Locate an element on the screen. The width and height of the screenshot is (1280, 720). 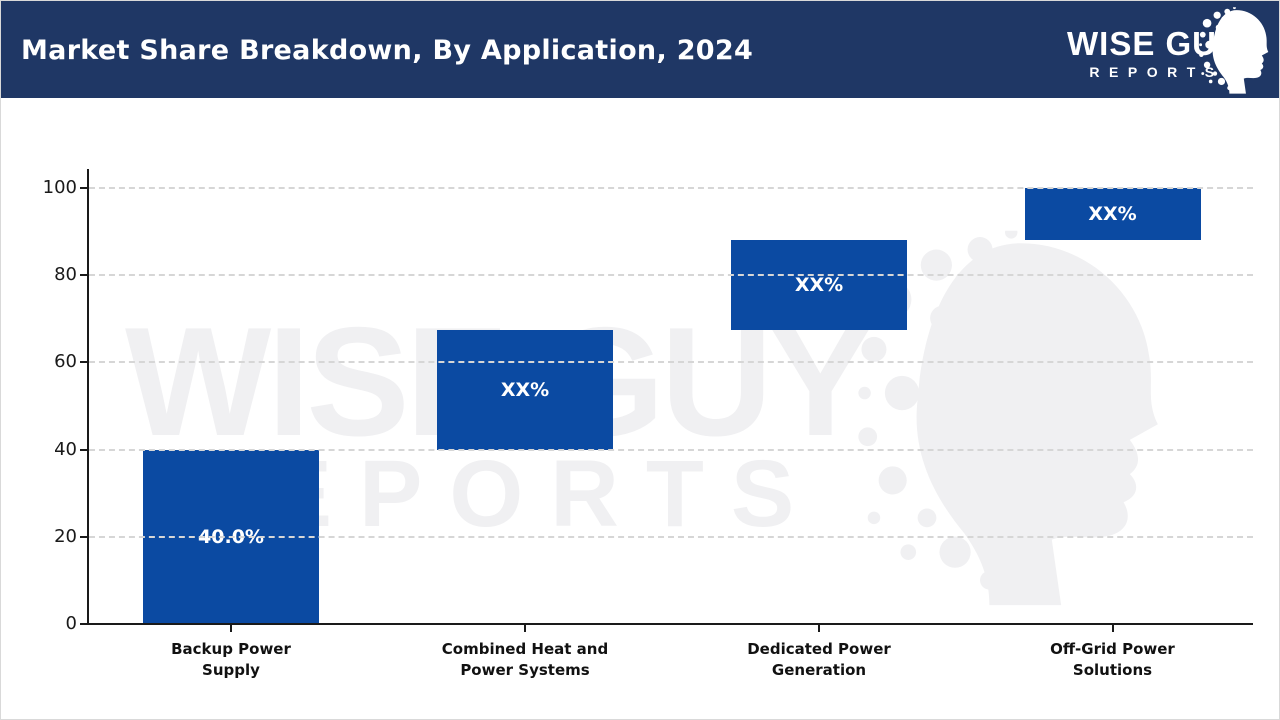
bar-combined-heat-and-power-systems: XX% is located at coordinates (525, 389).